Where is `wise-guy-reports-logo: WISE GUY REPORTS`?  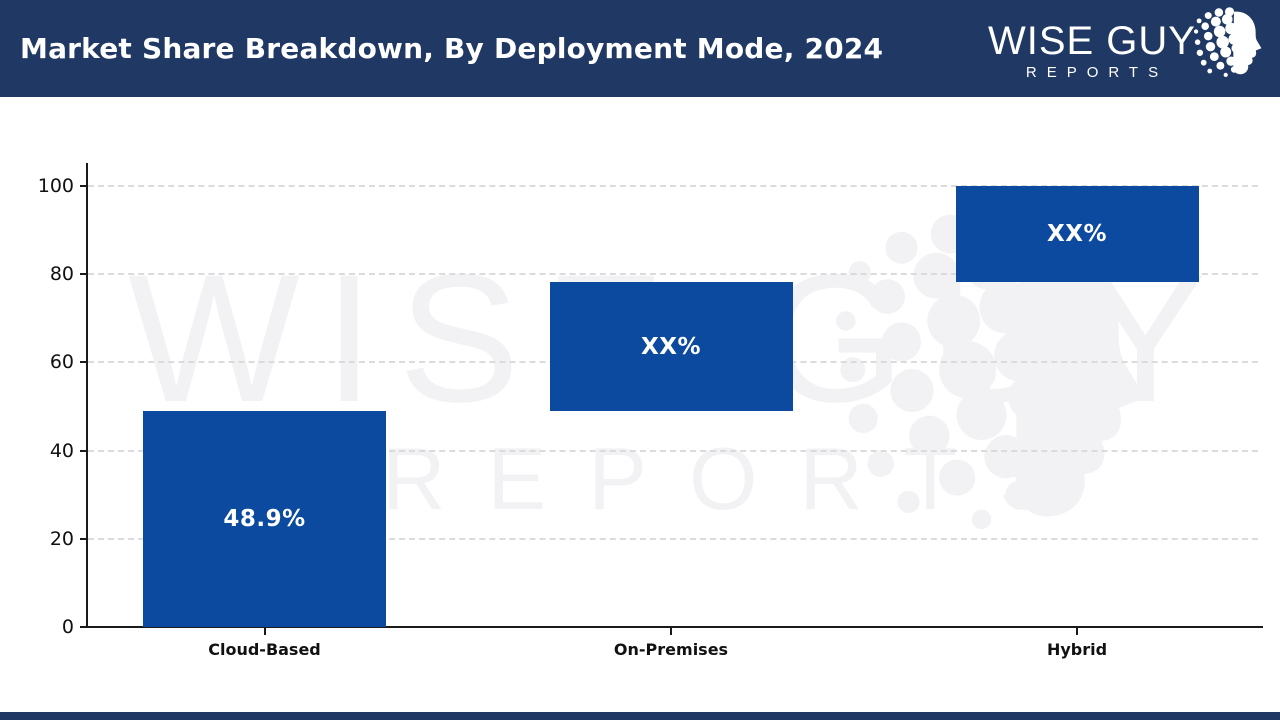
wise-guy-reports-logo: WISE GUY REPORTS is located at coordinates (1127, 49).